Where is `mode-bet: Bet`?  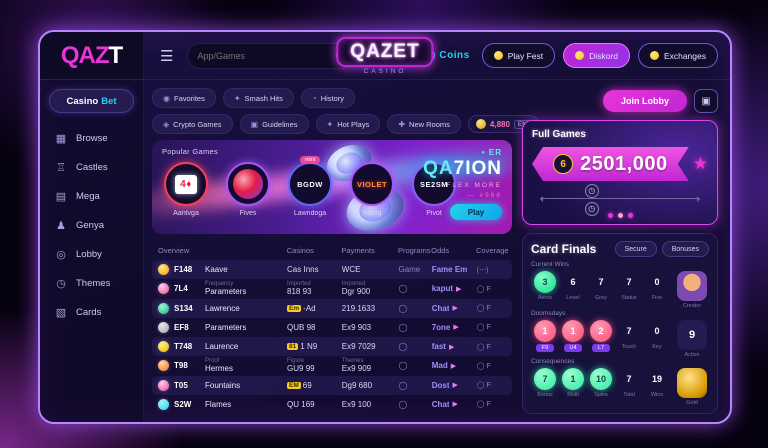
mode-bet: Bet is located at coordinates (109, 101).